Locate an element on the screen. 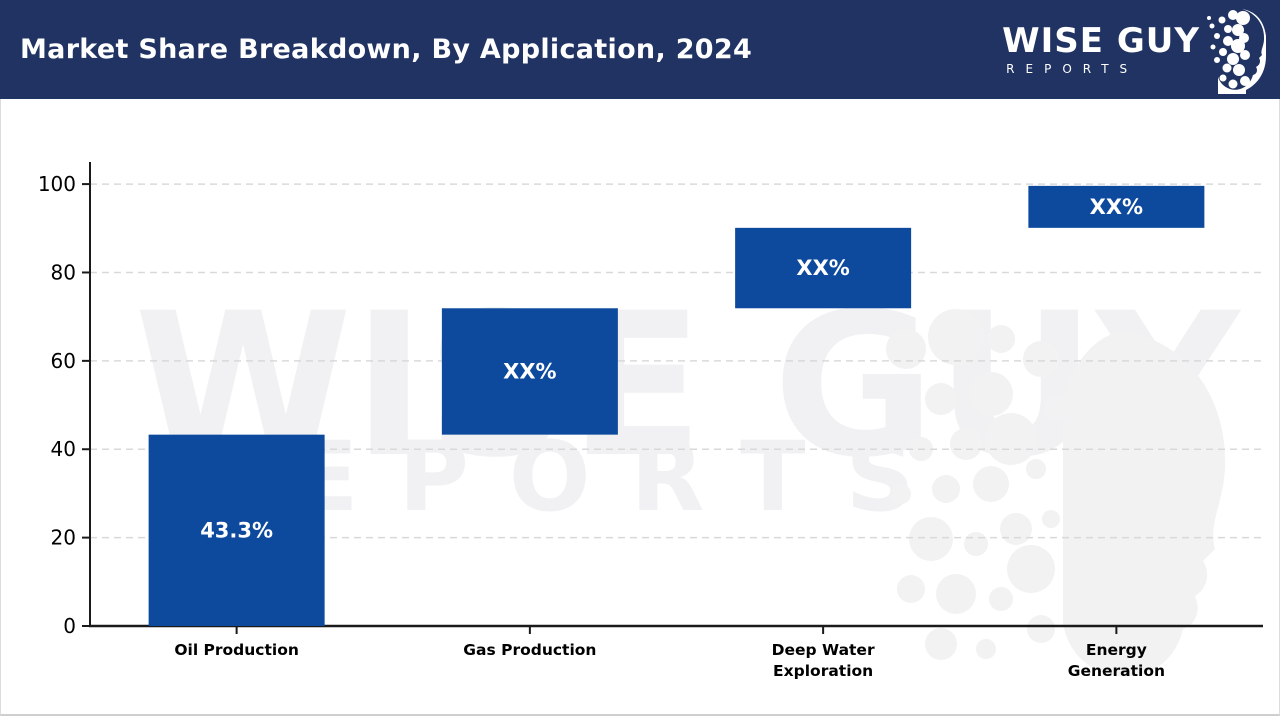 The width and height of the screenshot is (1280, 720). x-category-label: Deep Water is located at coordinates (823, 650).